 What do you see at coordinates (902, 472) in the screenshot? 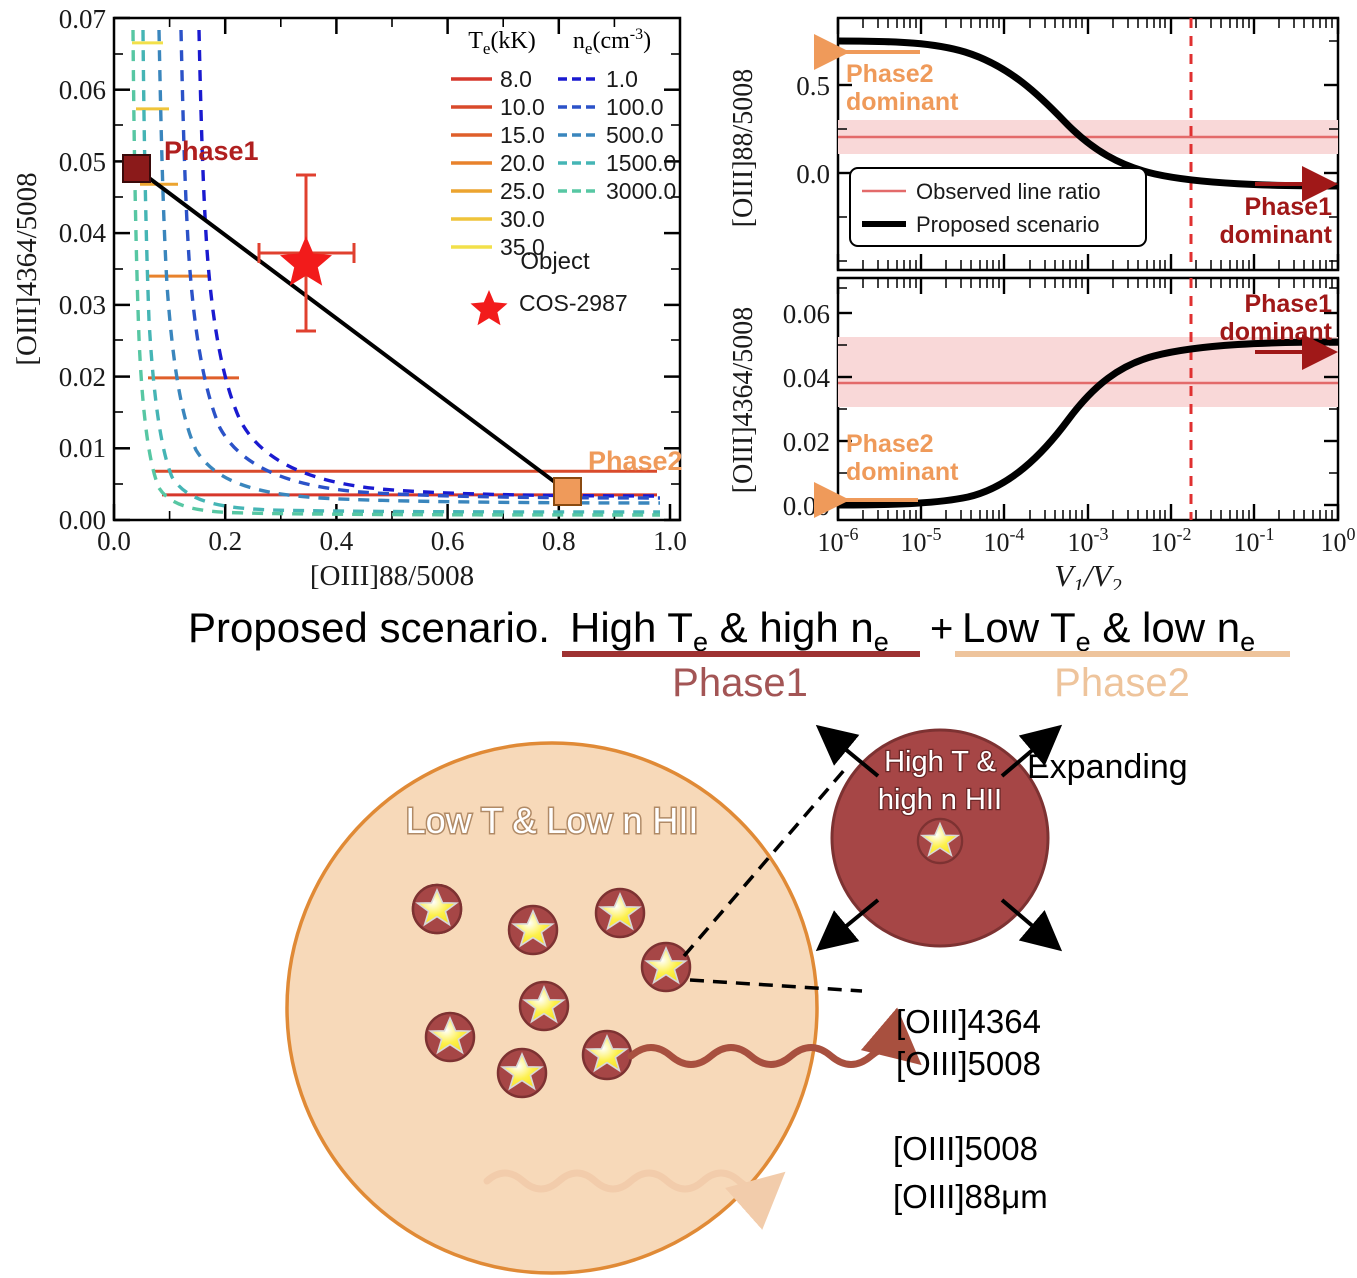
I see `br-phase2-line2: dominant` at bounding box center [902, 472].